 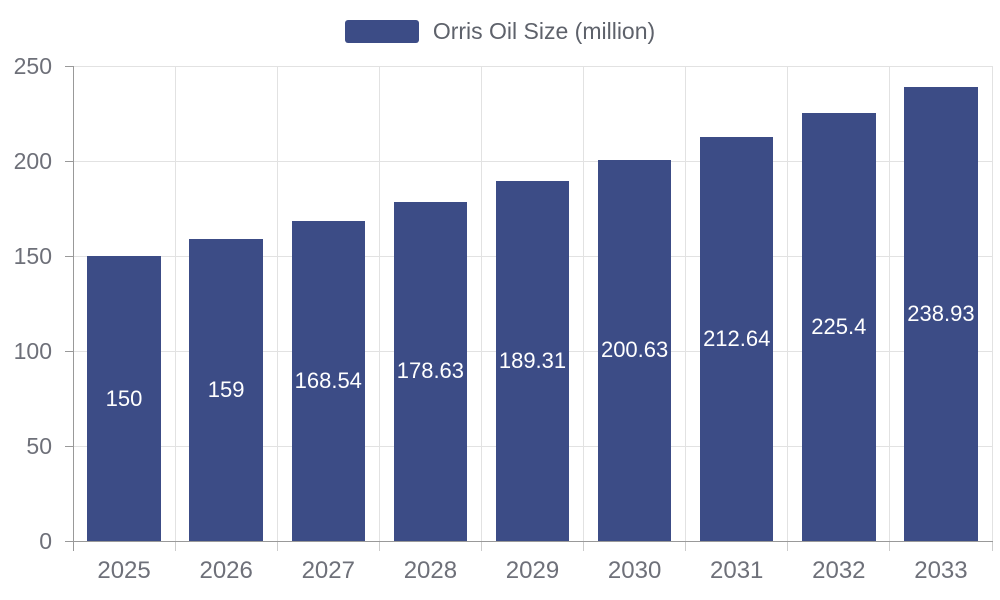 I want to click on bar-value-label: 159, so click(x=226, y=389).